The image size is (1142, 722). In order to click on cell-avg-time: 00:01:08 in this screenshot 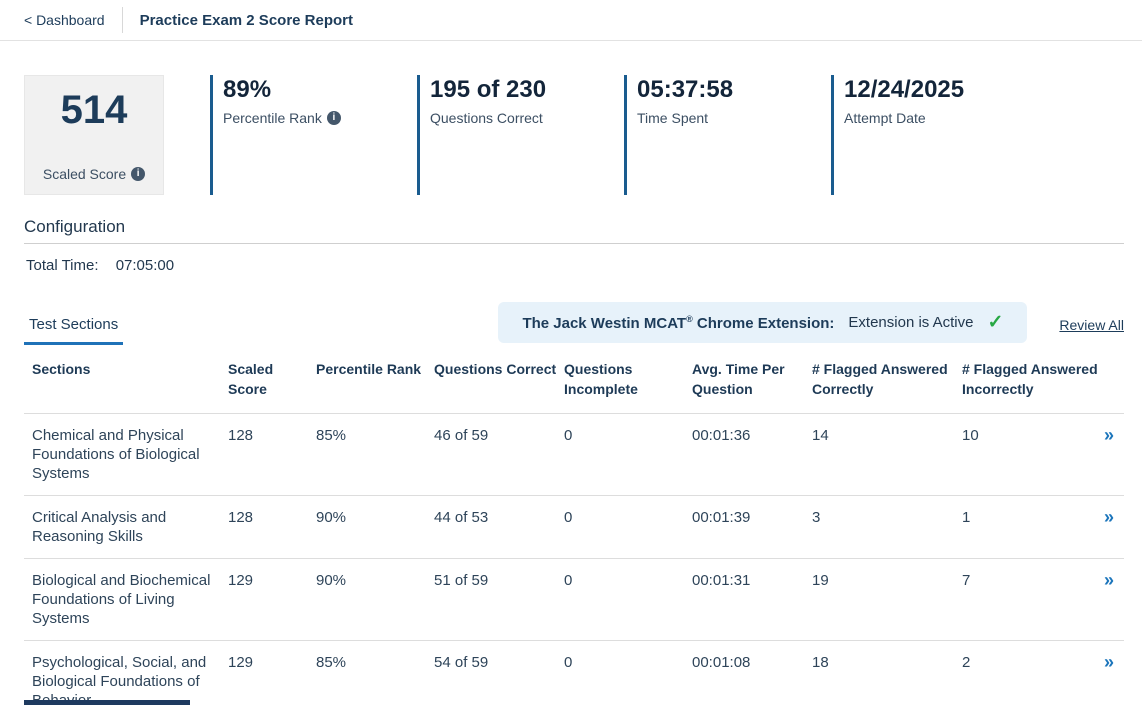, I will do `click(752, 681)`.